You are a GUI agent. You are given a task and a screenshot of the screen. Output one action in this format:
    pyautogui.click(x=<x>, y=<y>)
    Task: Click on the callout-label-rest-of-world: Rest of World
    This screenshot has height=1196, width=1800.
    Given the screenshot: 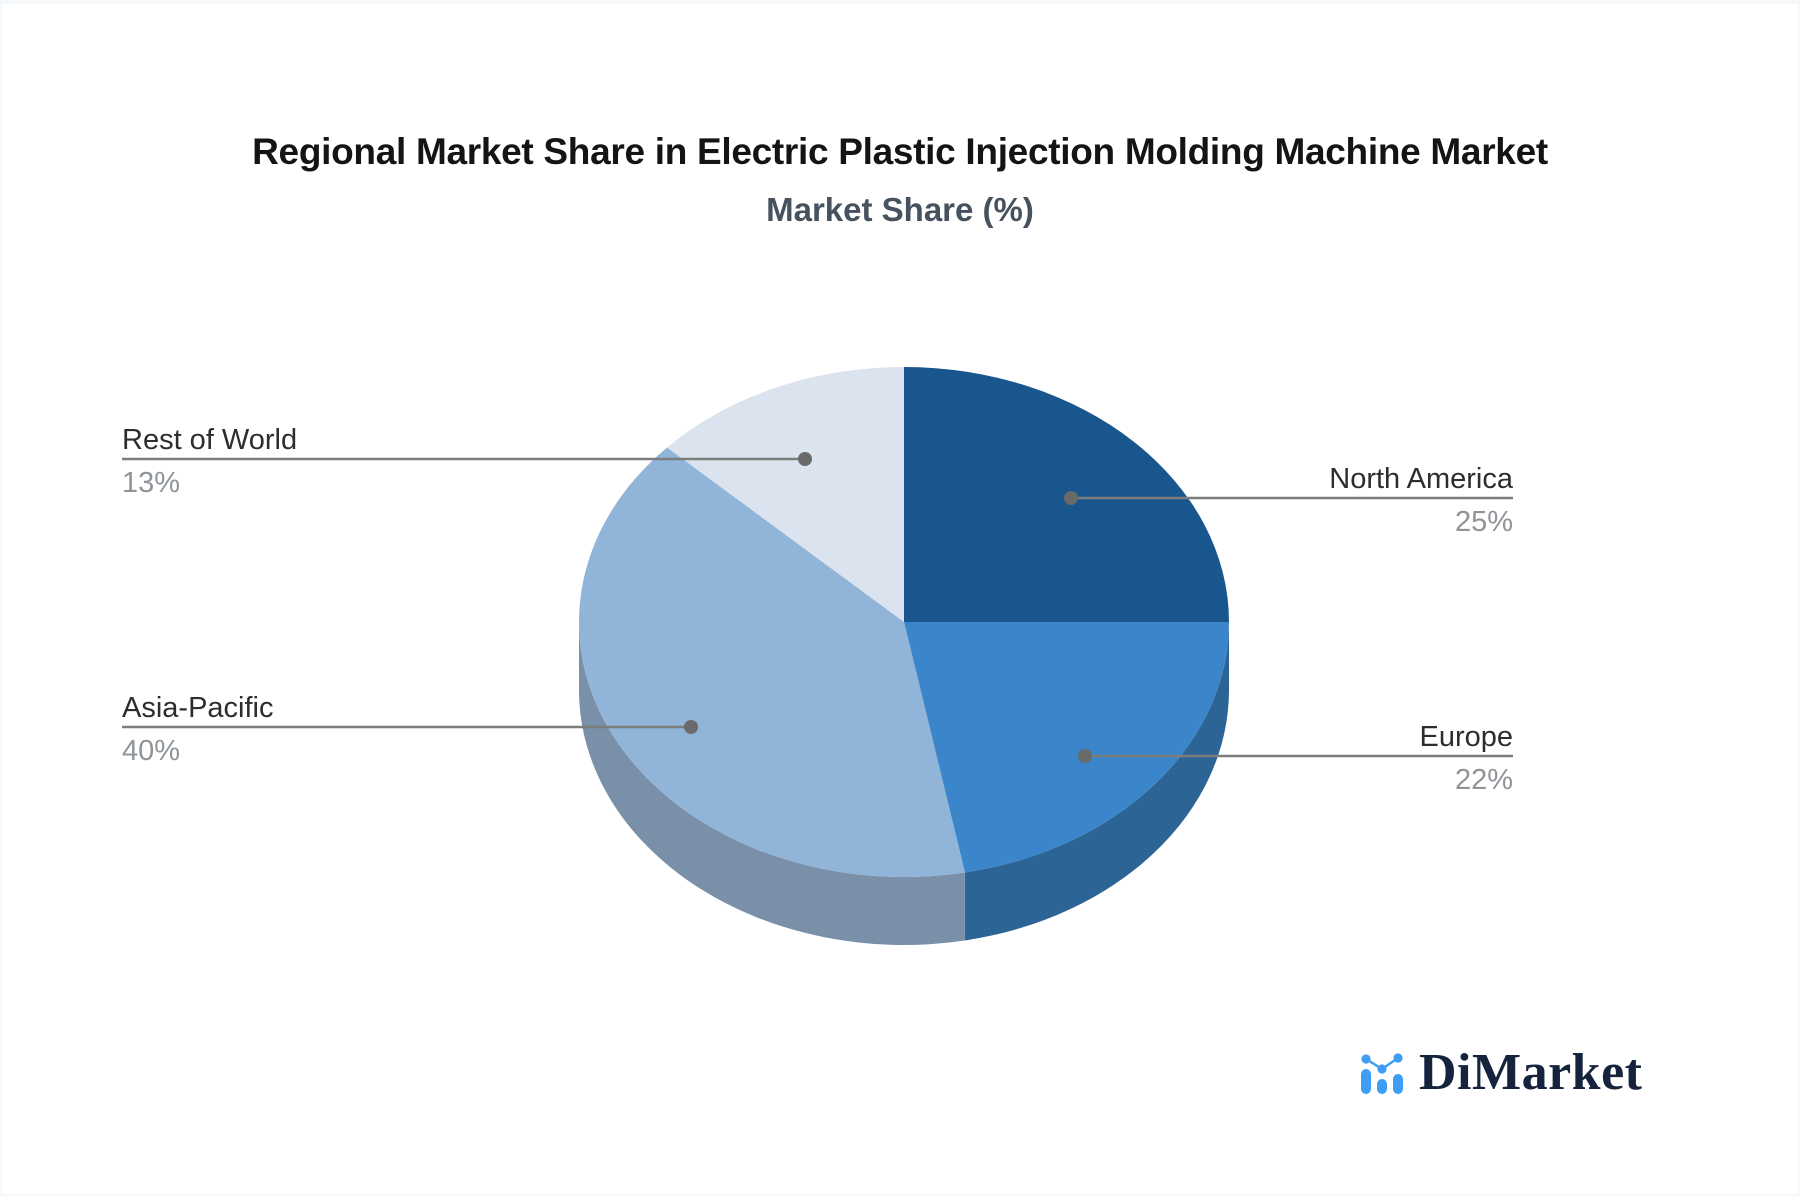 What is the action you would take?
    pyautogui.click(x=209, y=440)
    